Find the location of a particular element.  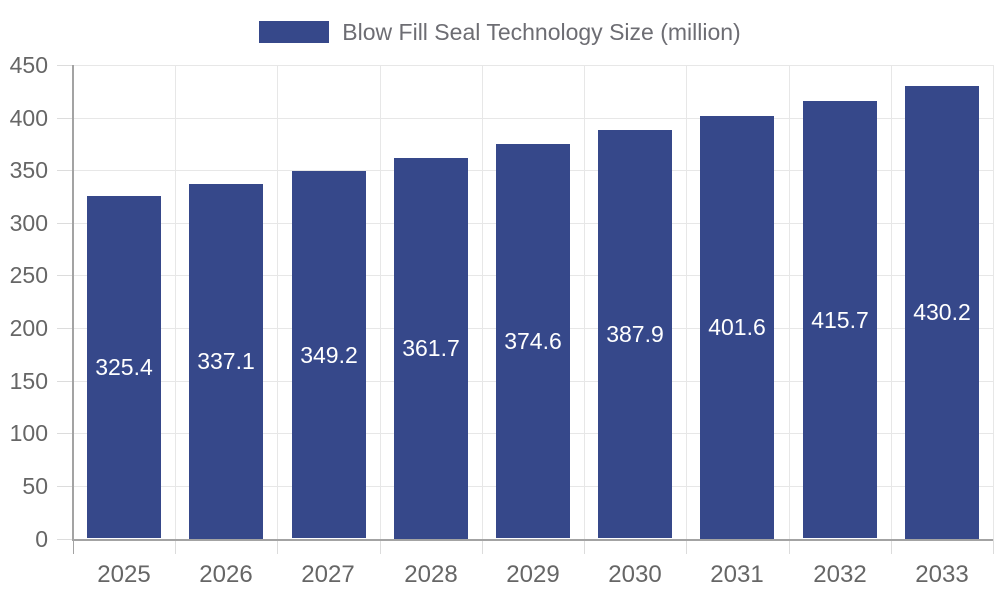

x-axis-line is located at coordinates (532, 540).